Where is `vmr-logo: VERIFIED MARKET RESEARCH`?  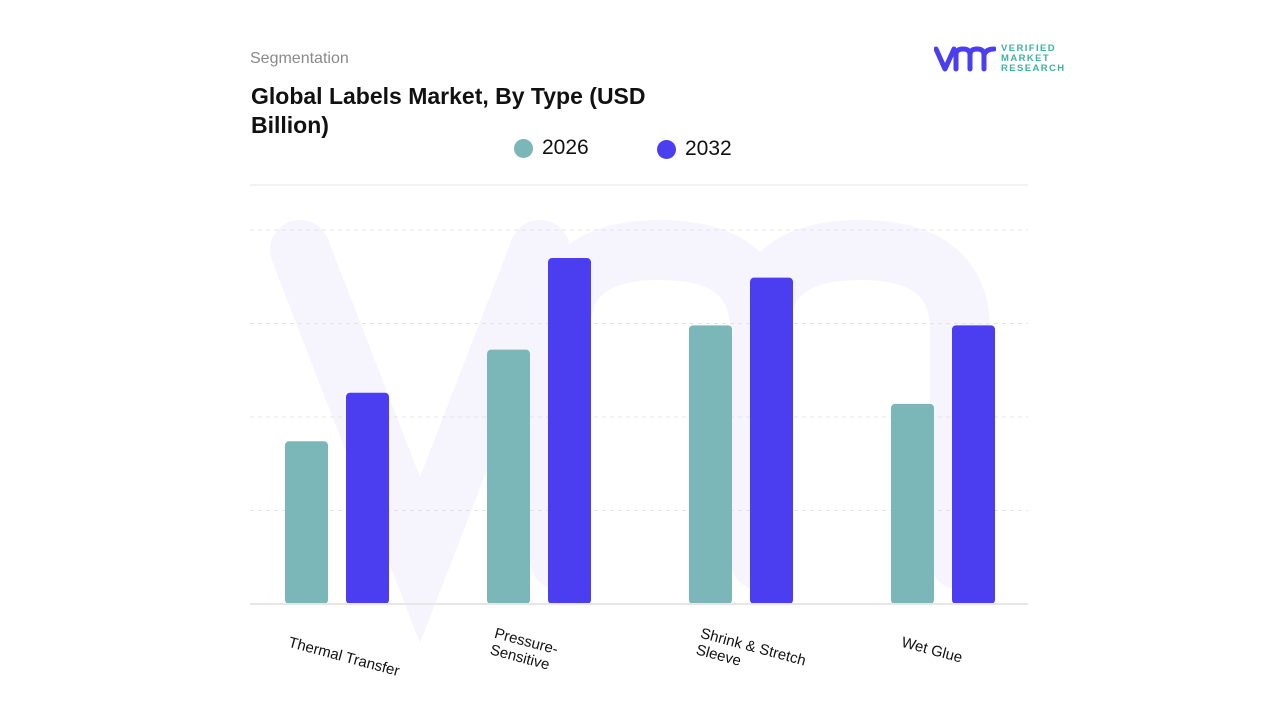
vmr-logo: VERIFIED MARKET RESEARCH is located at coordinates (1000, 59).